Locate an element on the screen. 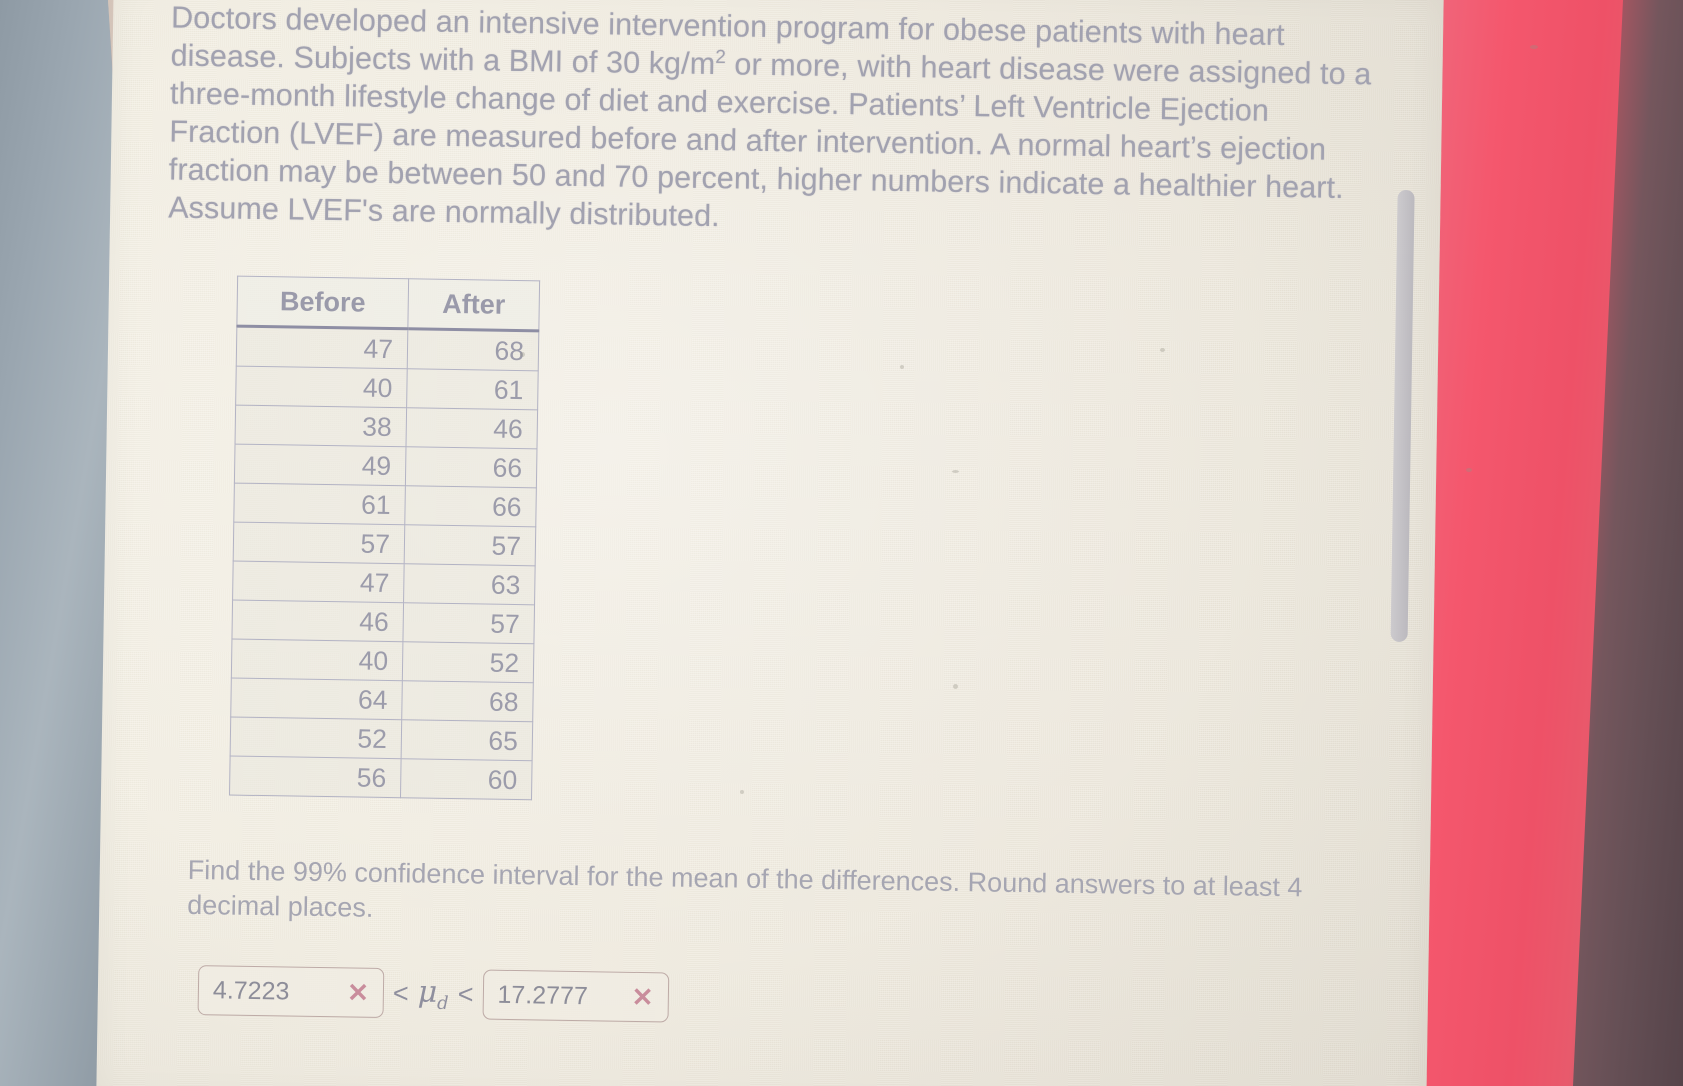  bmi-exponent: 2 is located at coordinates (721, 57).